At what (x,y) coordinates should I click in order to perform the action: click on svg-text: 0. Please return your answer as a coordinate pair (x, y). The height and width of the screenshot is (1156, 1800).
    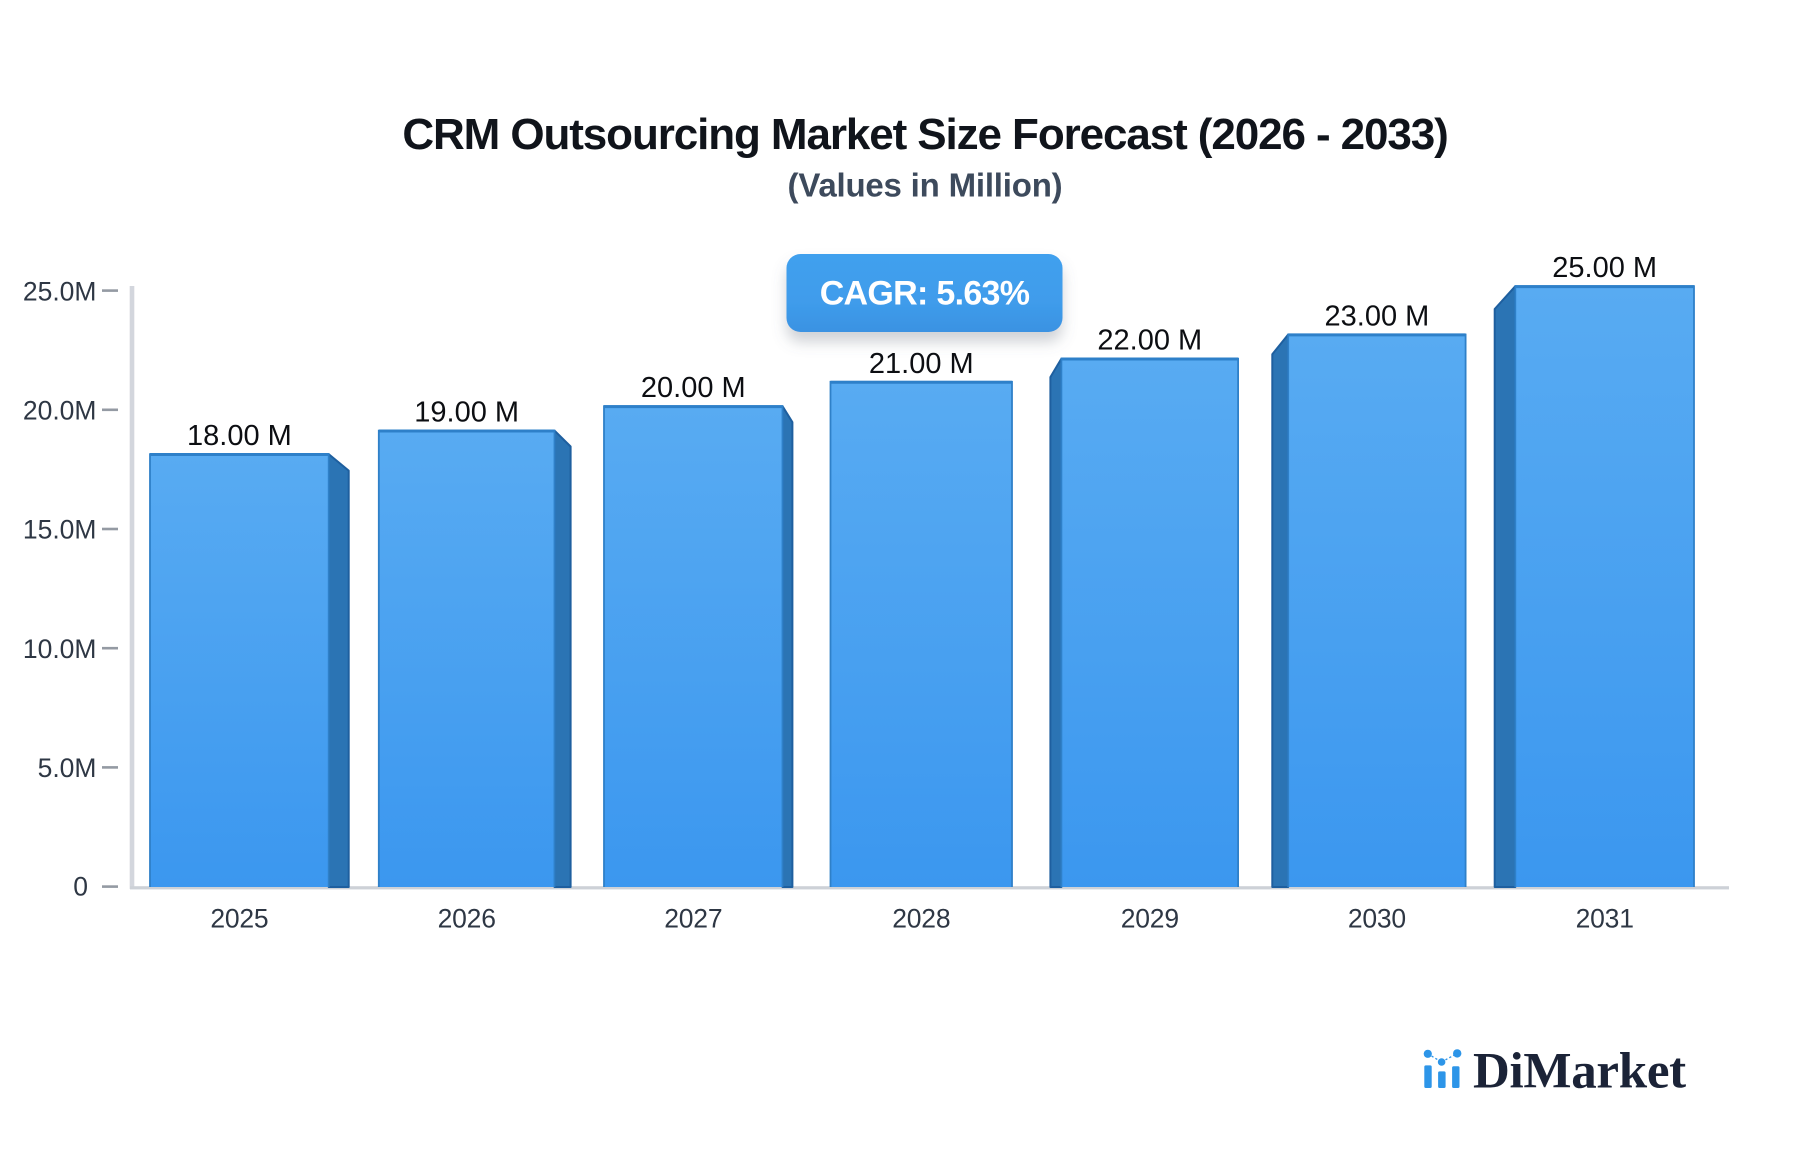
    Looking at the image, I should click on (80, 887).